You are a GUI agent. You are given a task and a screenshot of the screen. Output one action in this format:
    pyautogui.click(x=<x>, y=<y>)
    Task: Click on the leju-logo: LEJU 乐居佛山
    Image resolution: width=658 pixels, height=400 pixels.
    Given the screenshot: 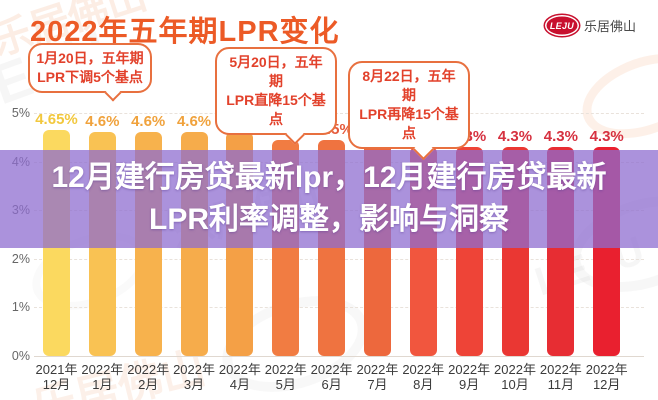 What is the action you would take?
    pyautogui.click(x=590, y=25)
    